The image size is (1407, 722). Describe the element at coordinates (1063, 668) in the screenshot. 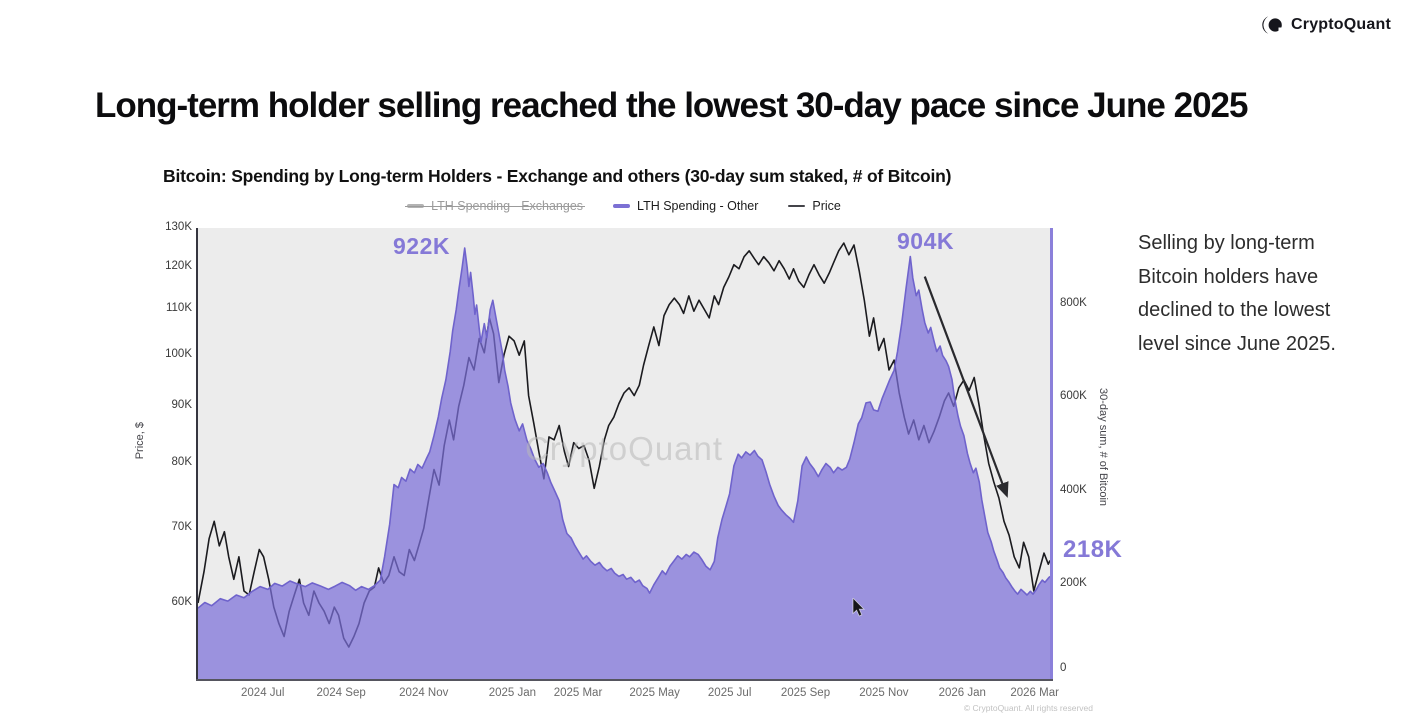

I see `right-axis-tick-label: 0` at that location.